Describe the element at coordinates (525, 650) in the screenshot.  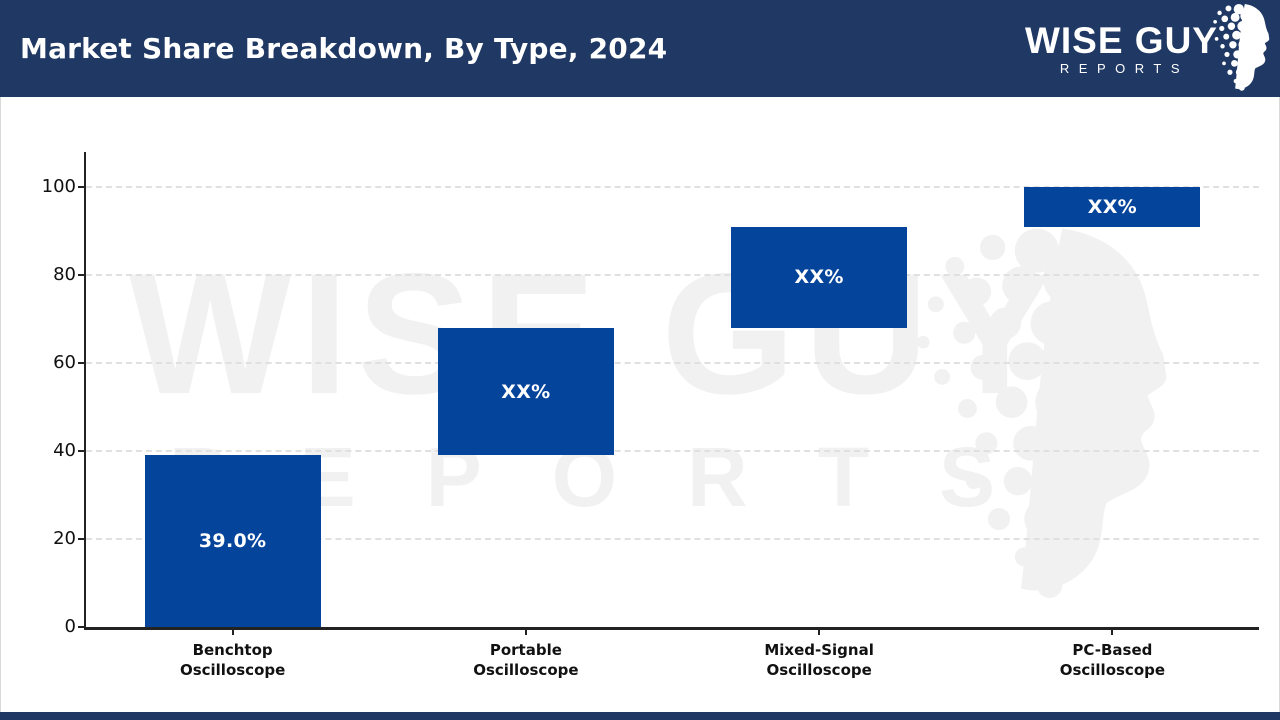
I see `x-category-label-line: Portable` at that location.